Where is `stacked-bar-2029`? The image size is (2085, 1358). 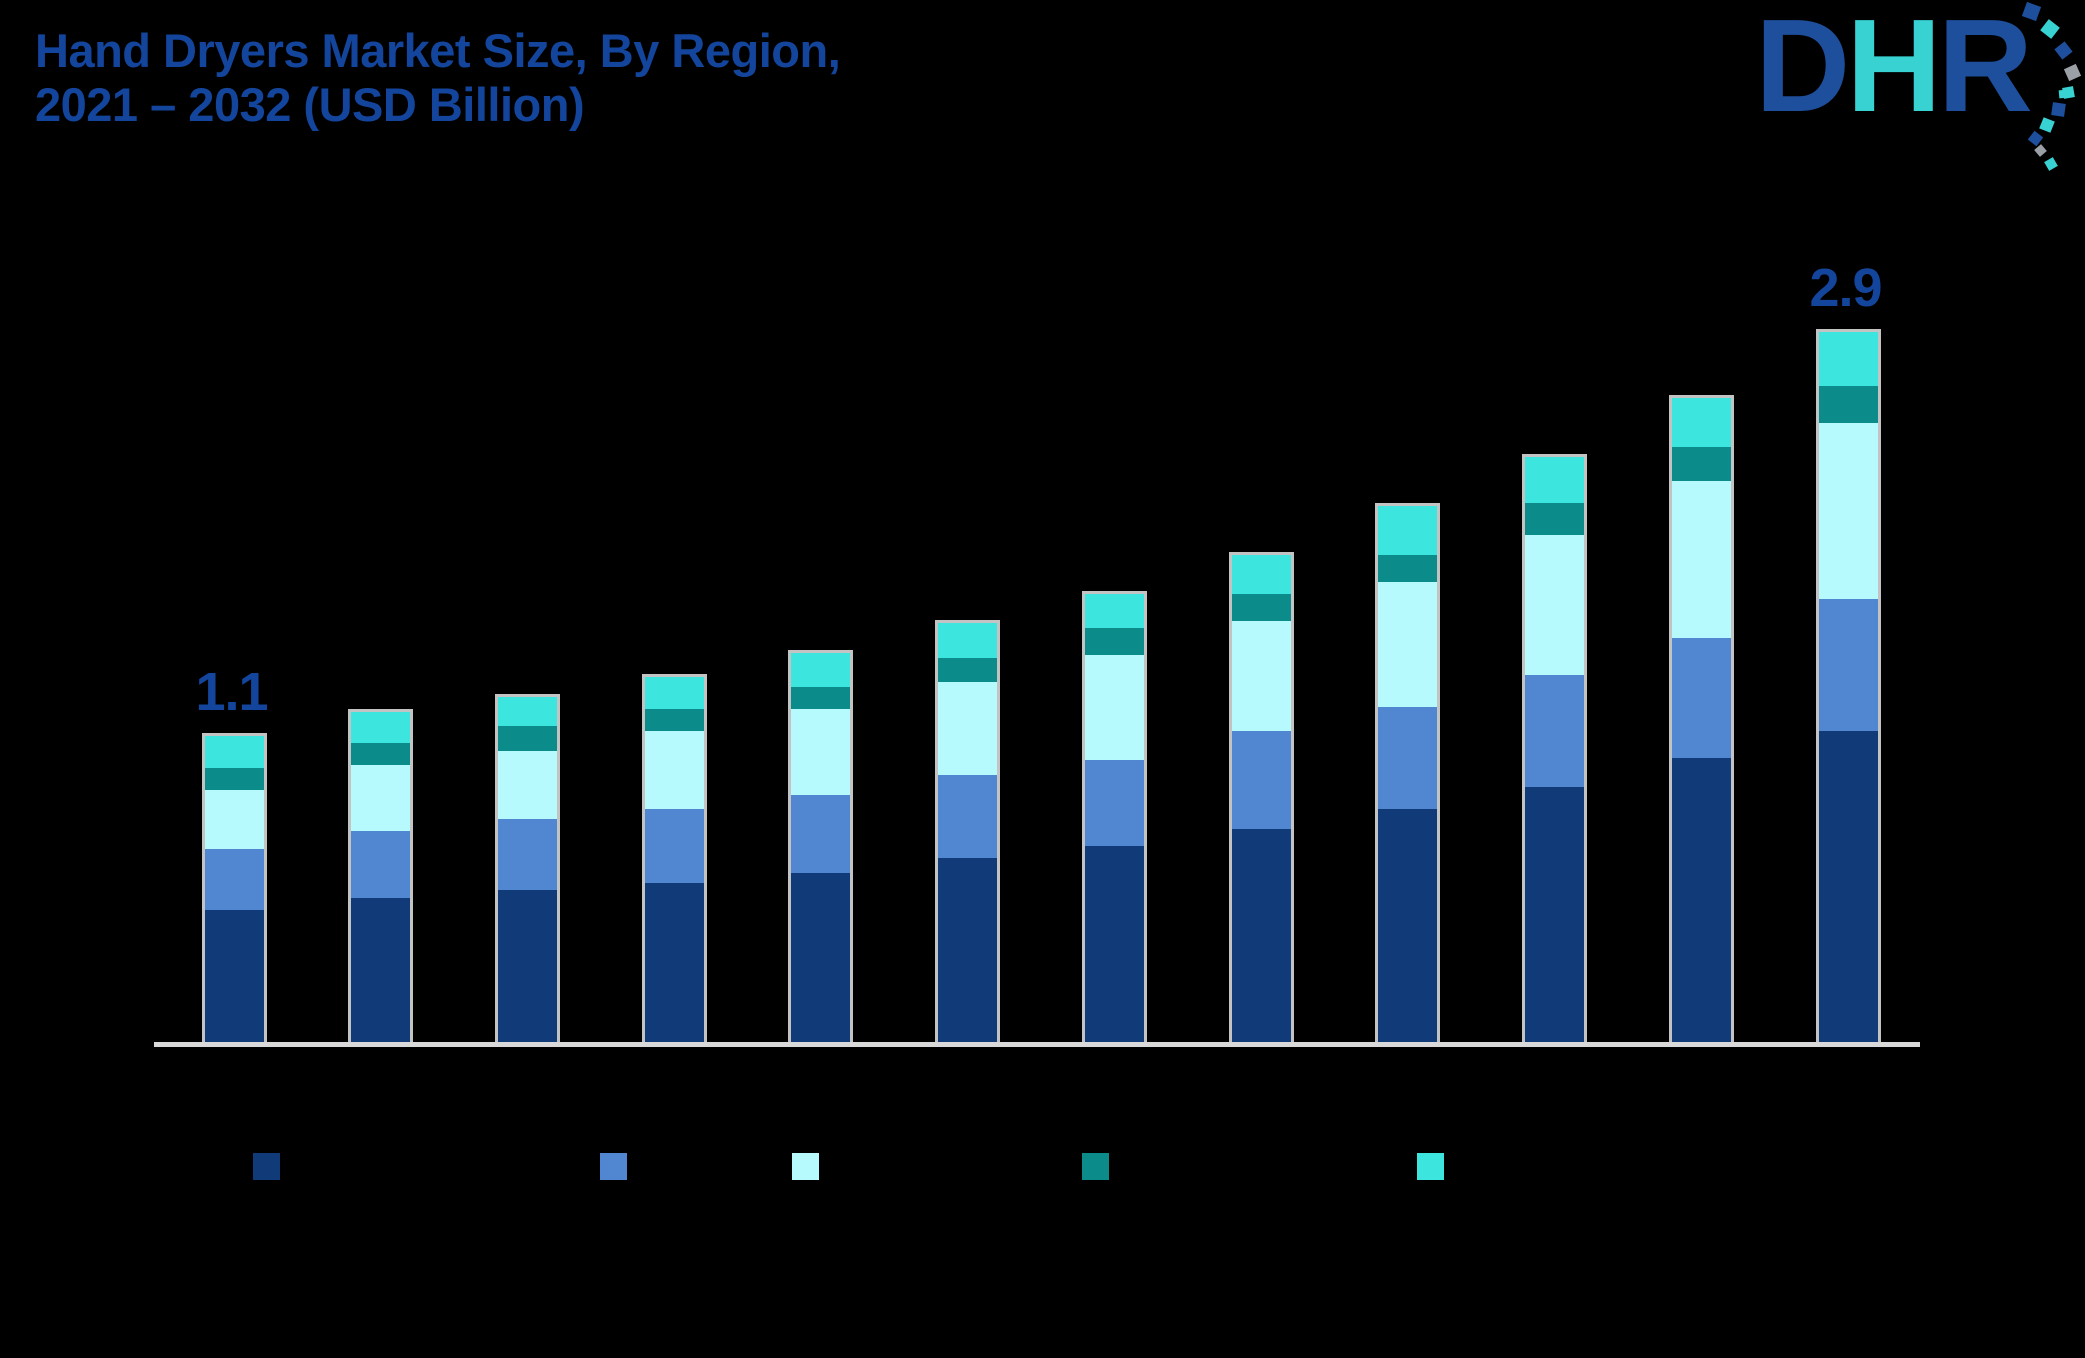 stacked-bar-2029 is located at coordinates (1407, 772).